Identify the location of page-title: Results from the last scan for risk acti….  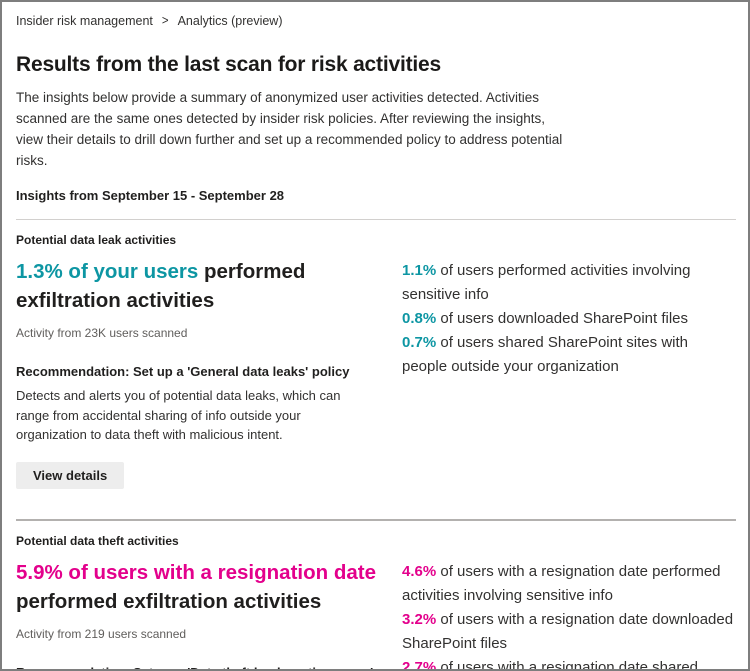
(228, 64).